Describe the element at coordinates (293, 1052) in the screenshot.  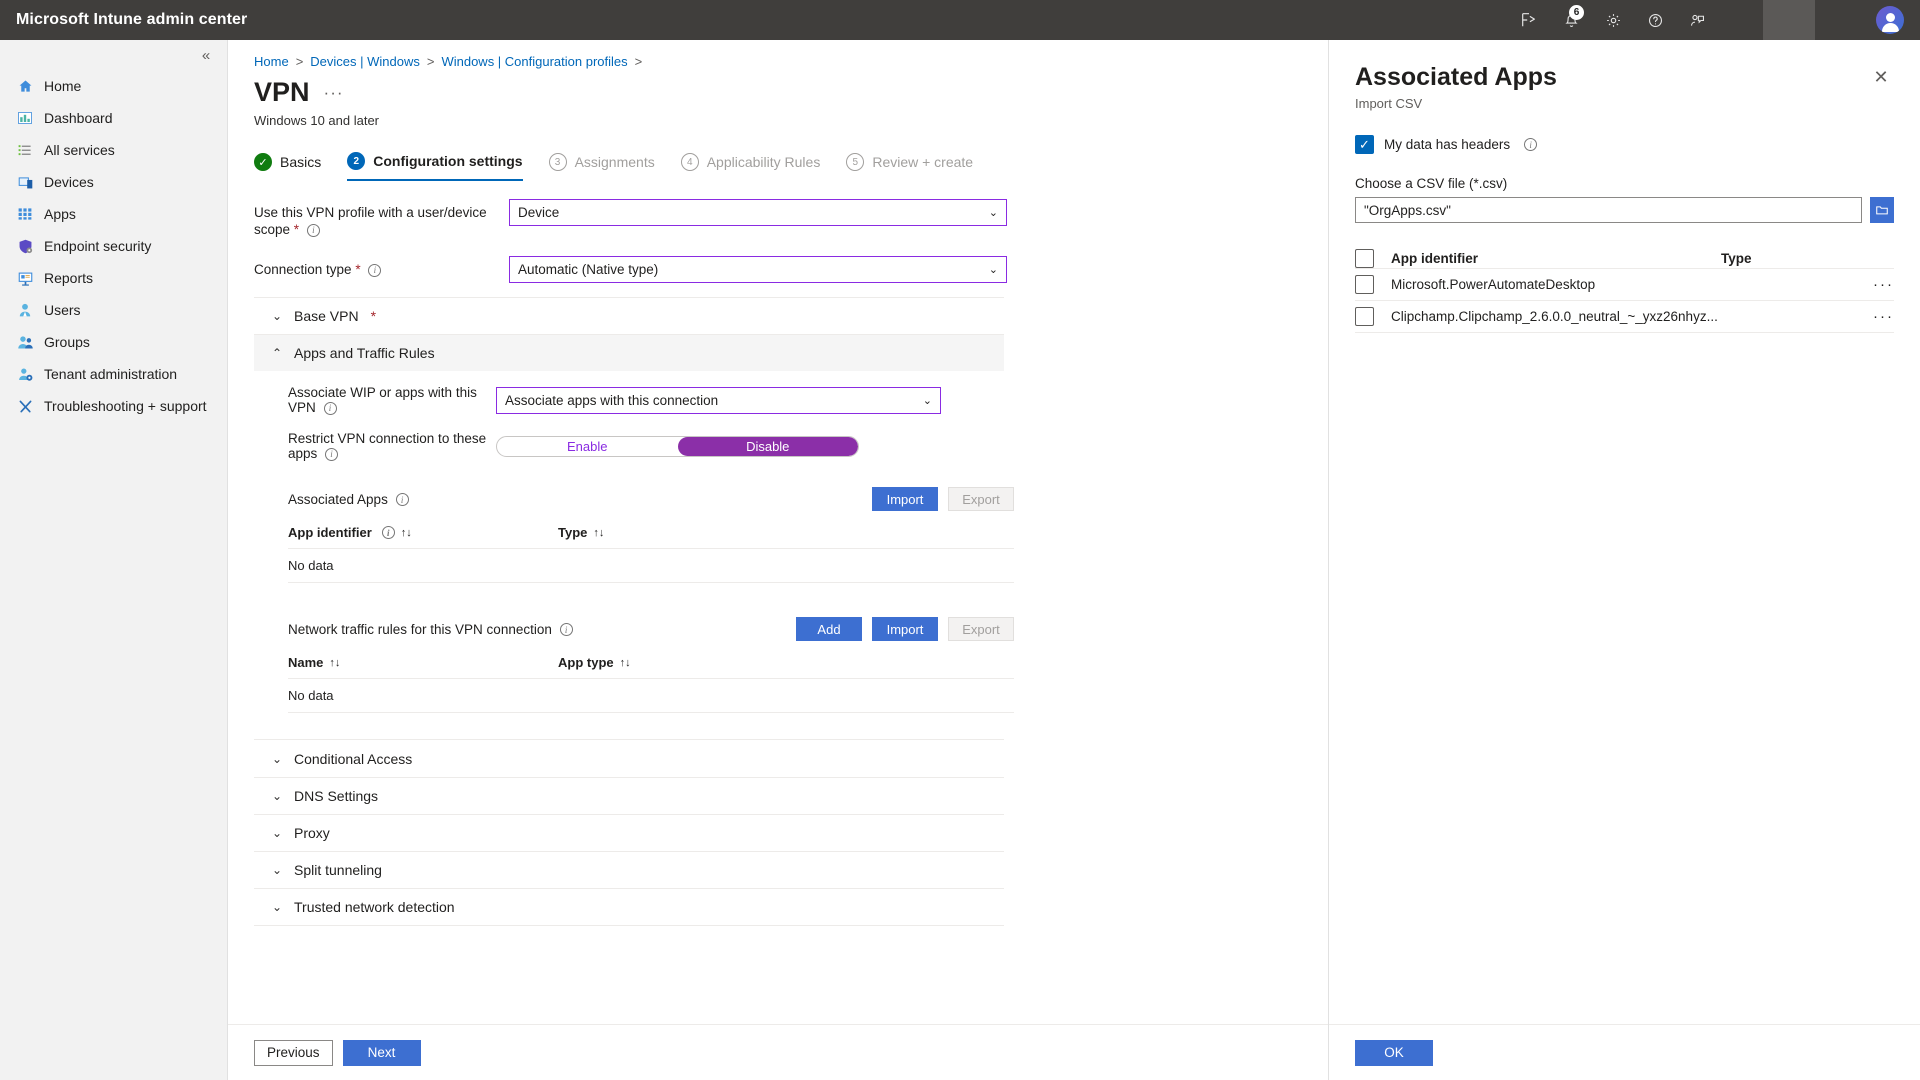
I see `previous-button: Previous` at that location.